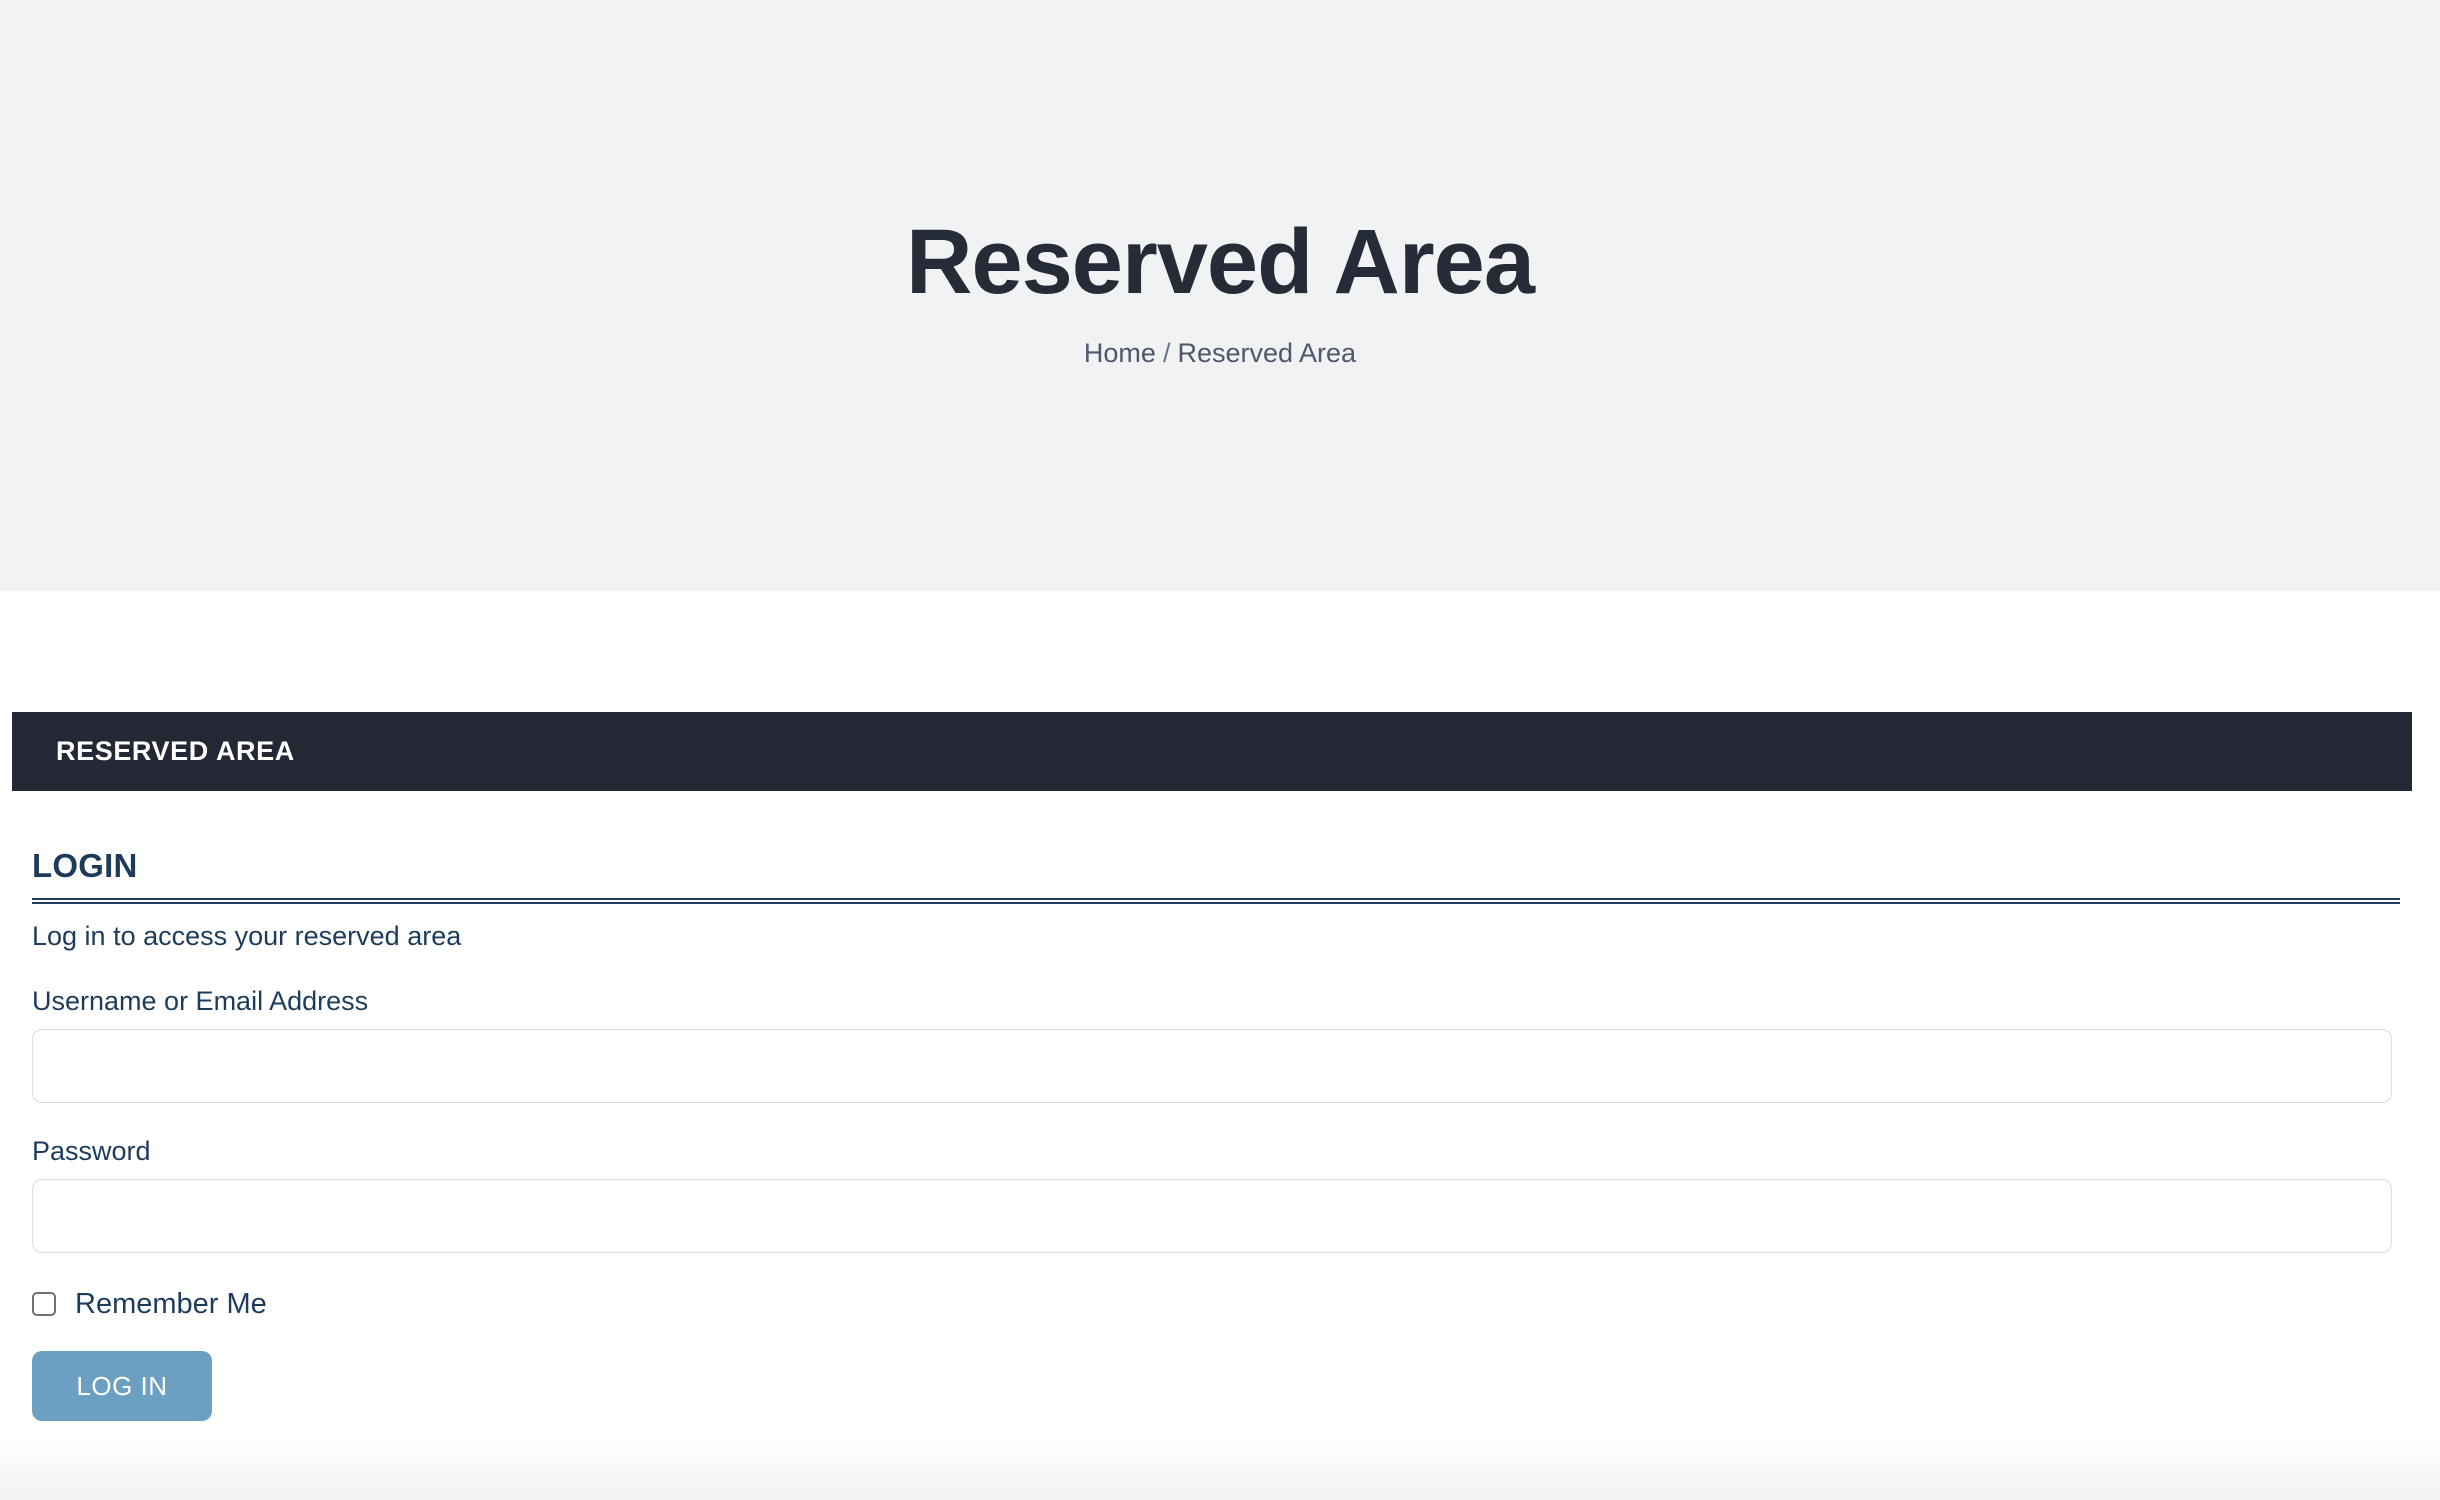  I want to click on breadcrumb: Home / Reserved Area, so click(1220, 353).